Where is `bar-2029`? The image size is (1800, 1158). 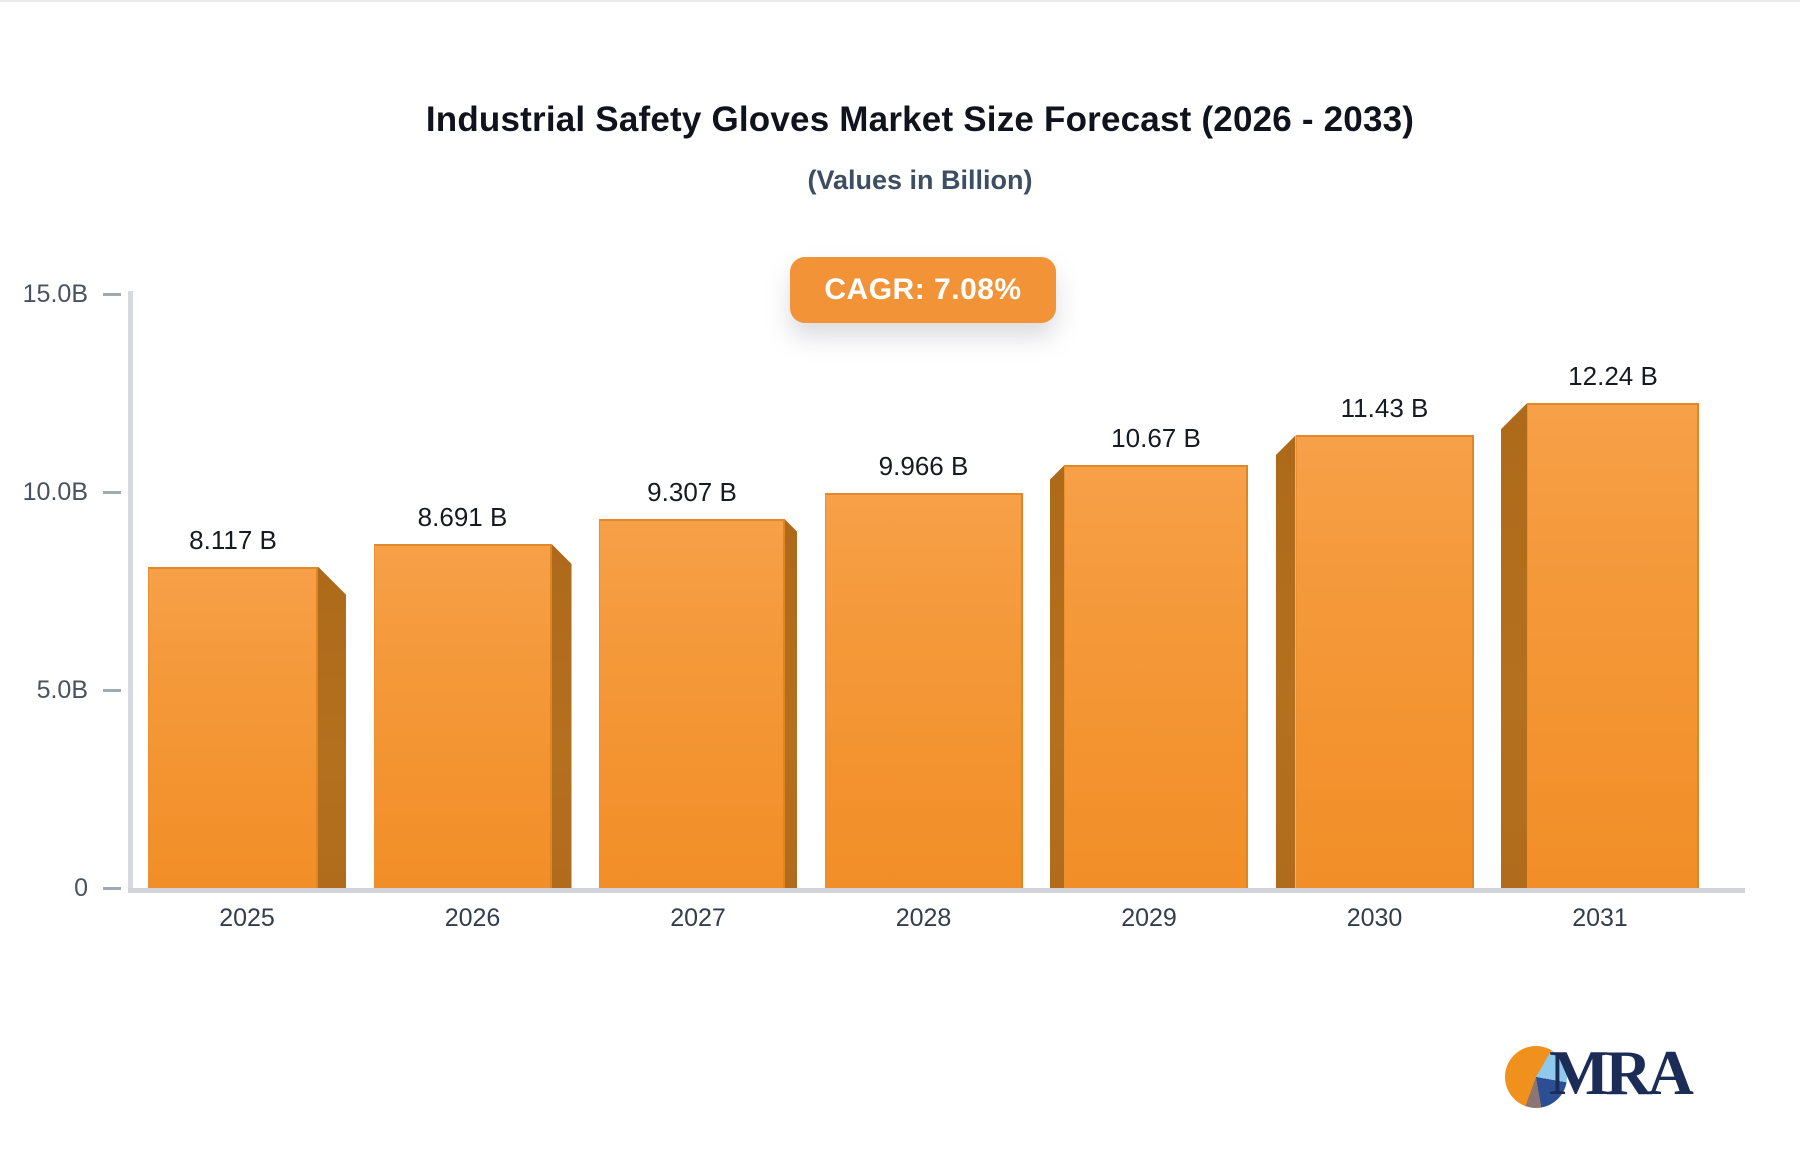 bar-2029 is located at coordinates (1156, 676).